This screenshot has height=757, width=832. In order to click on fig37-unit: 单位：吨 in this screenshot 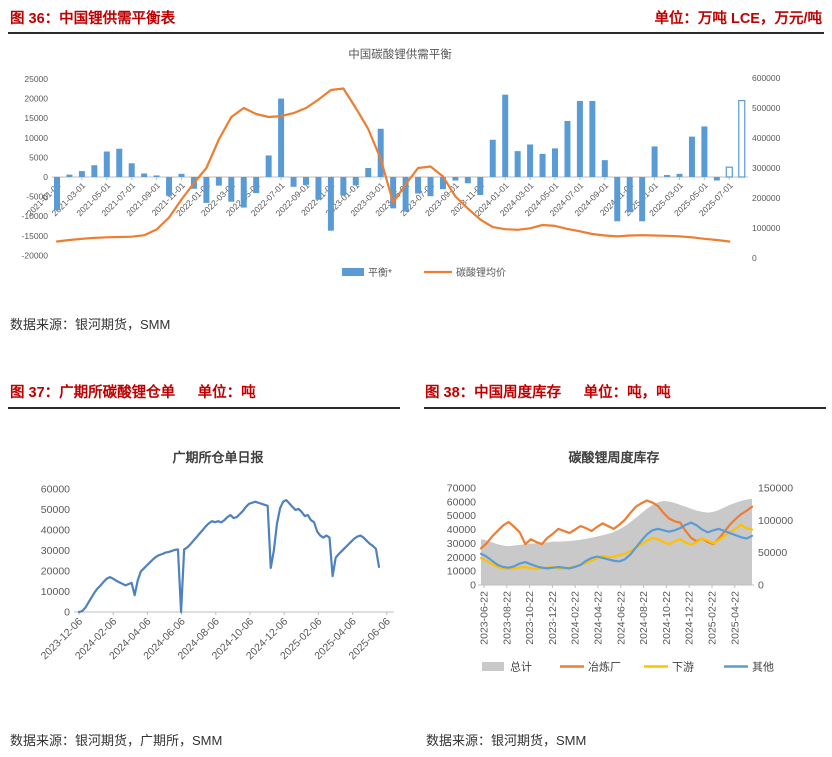, I will do `click(226, 393)`.